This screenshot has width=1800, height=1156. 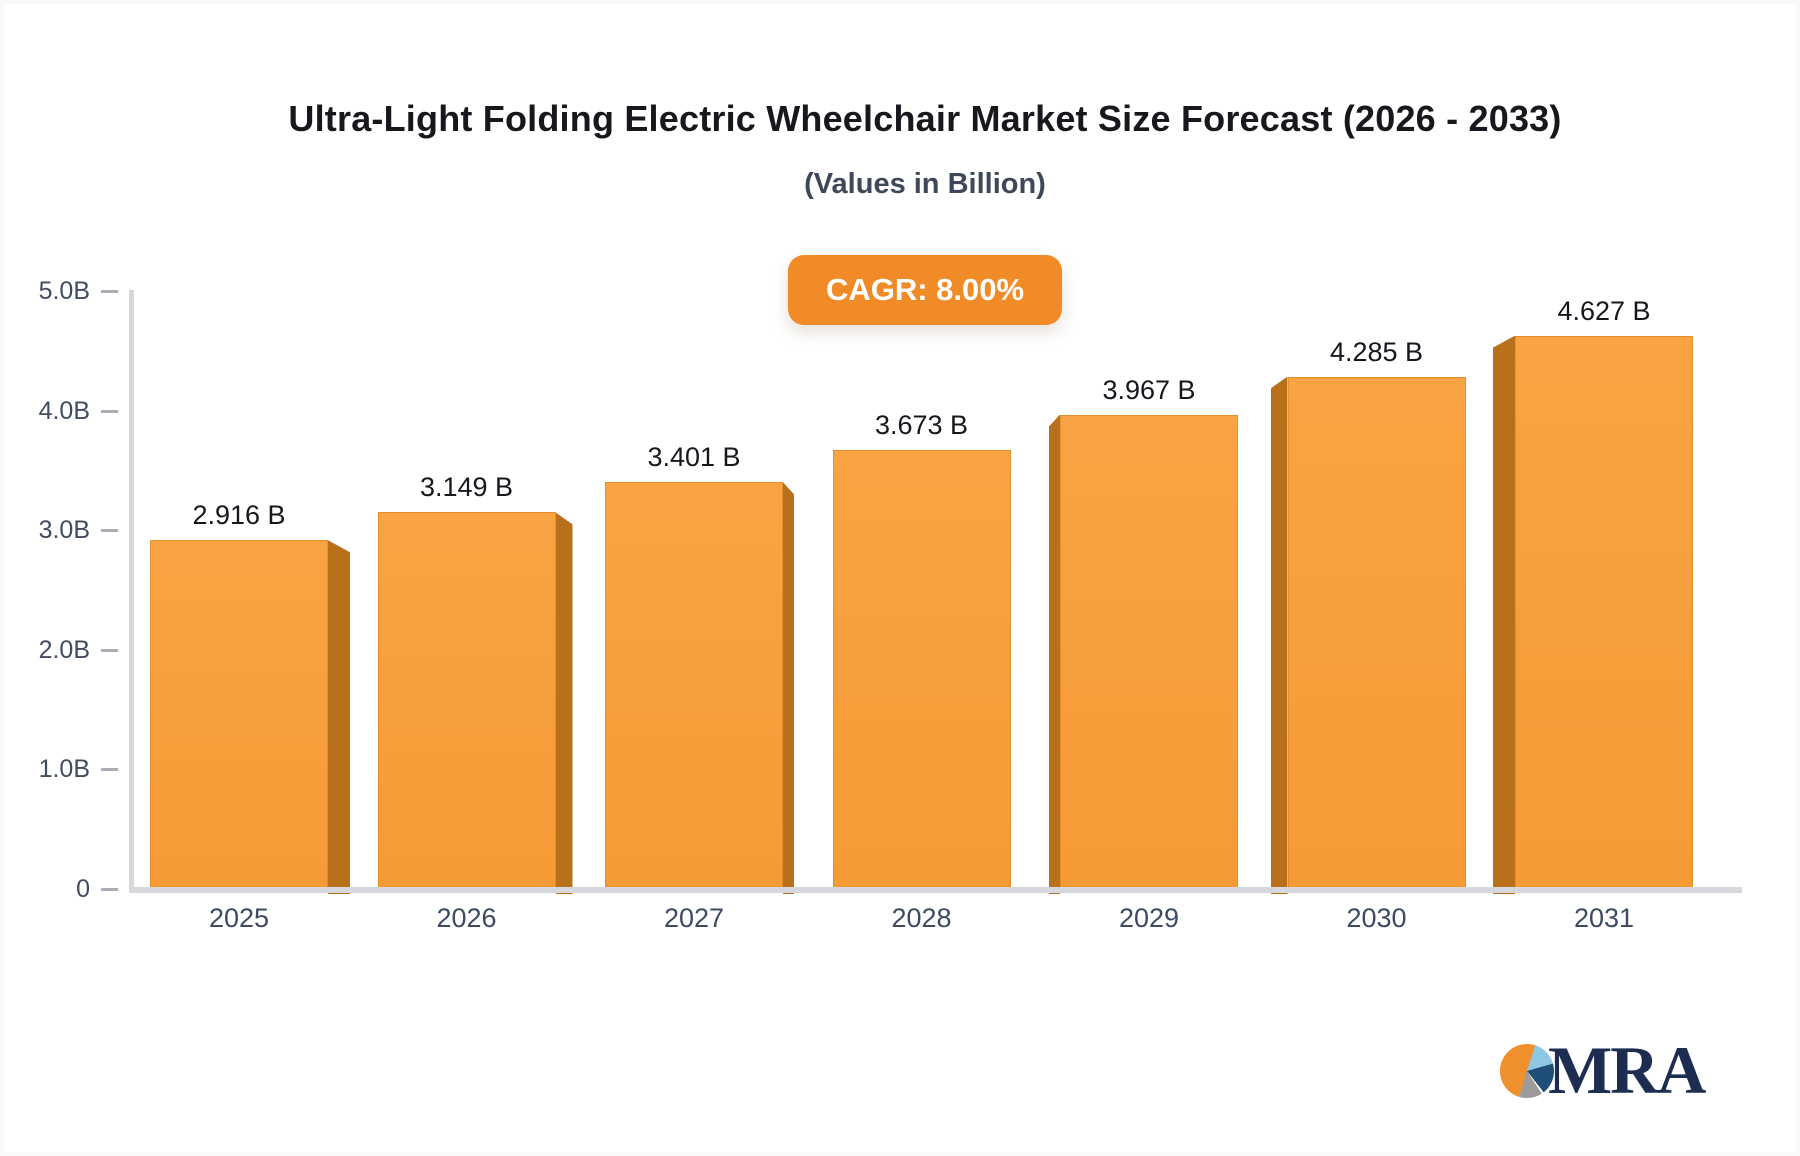 I want to click on bar-value-label-2026: 3.149 B, so click(x=466, y=487).